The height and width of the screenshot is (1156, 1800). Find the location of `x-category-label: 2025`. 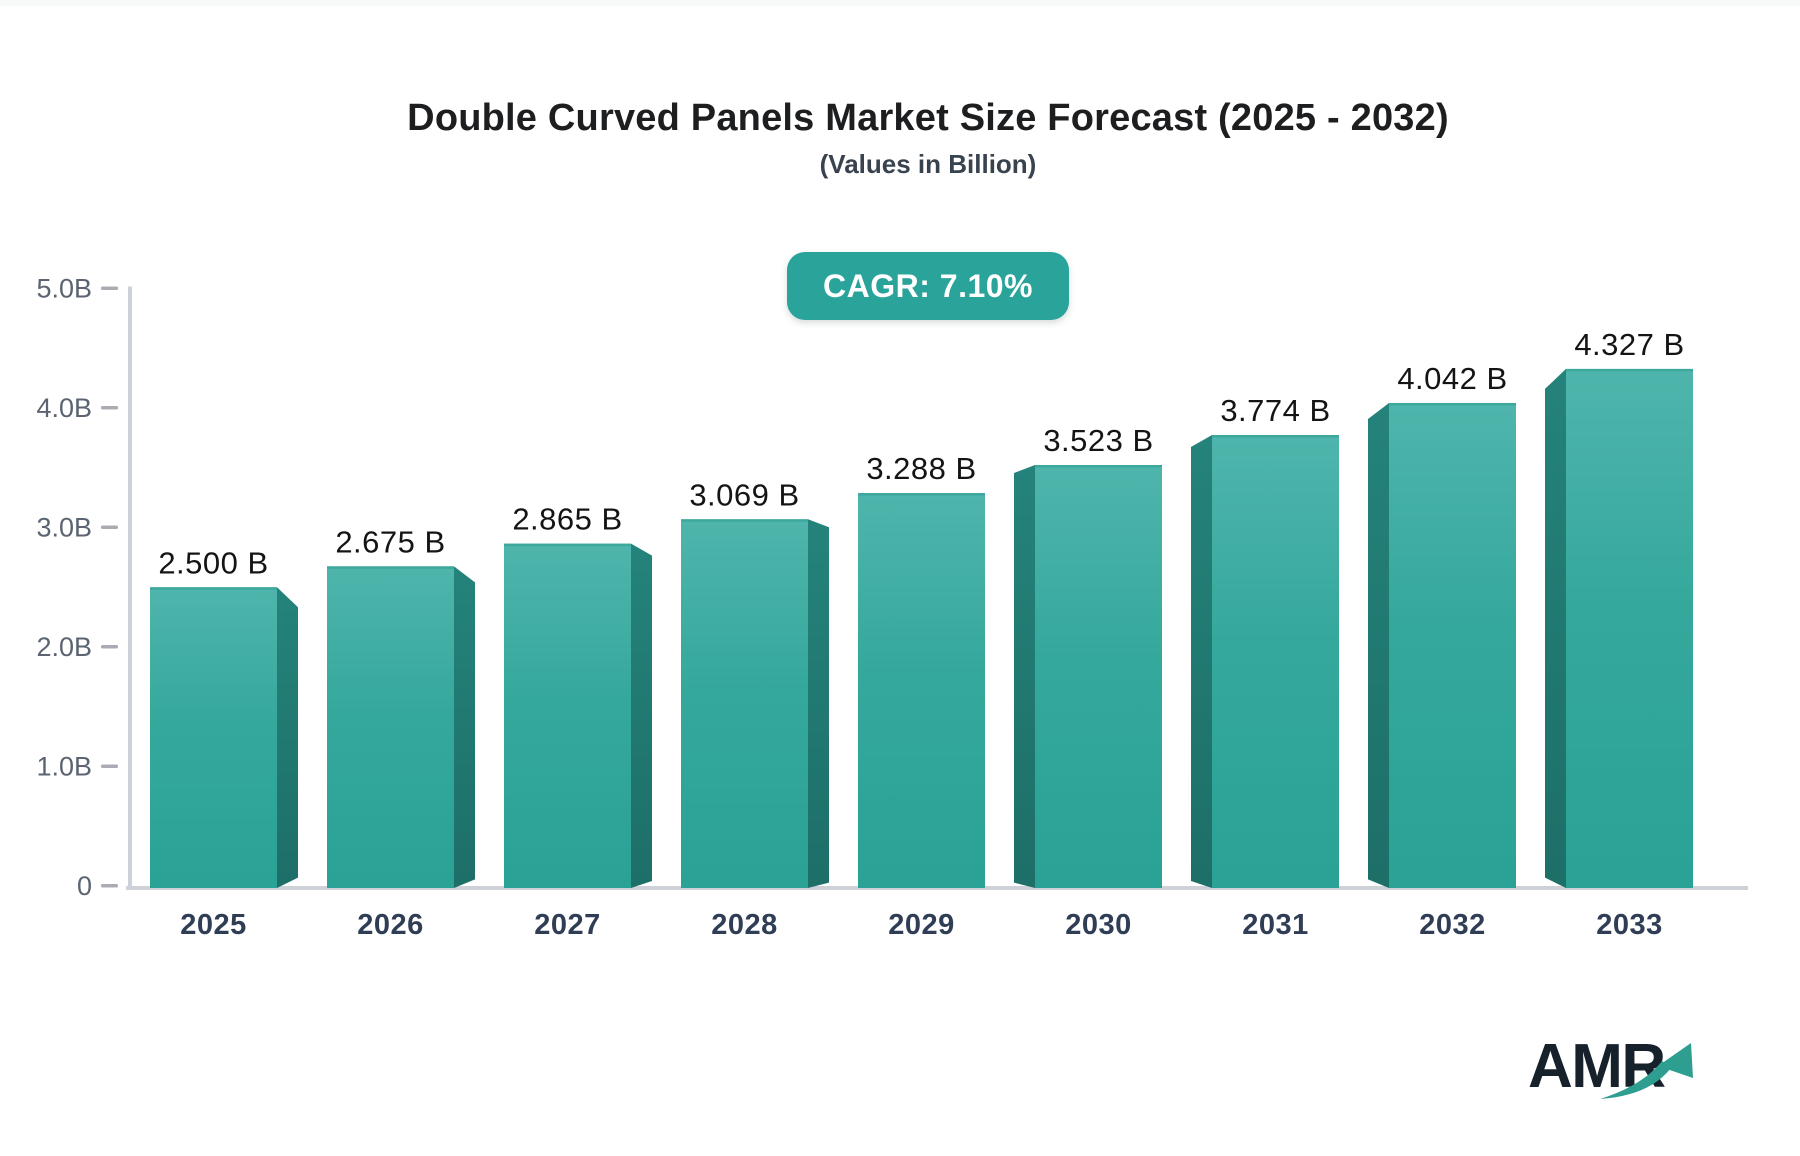

x-category-label: 2025 is located at coordinates (213, 925).